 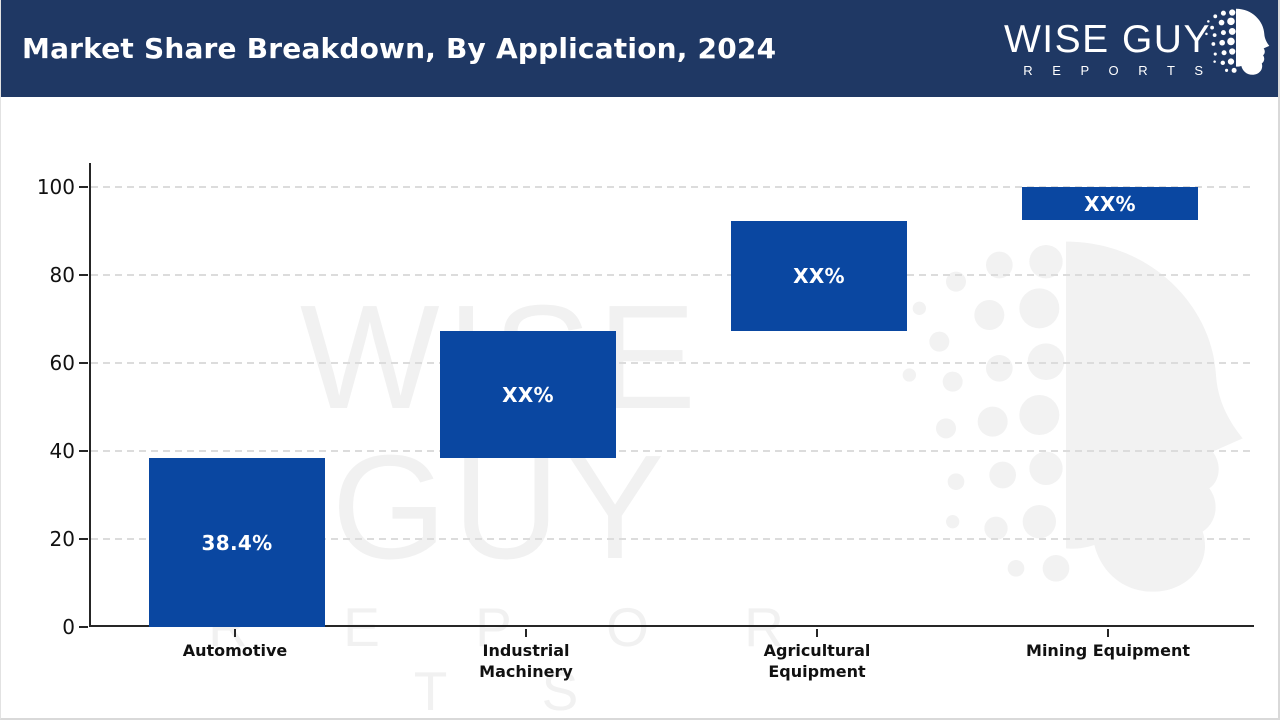 I want to click on bar-mining-equipment: XX%, so click(x=1110, y=203).